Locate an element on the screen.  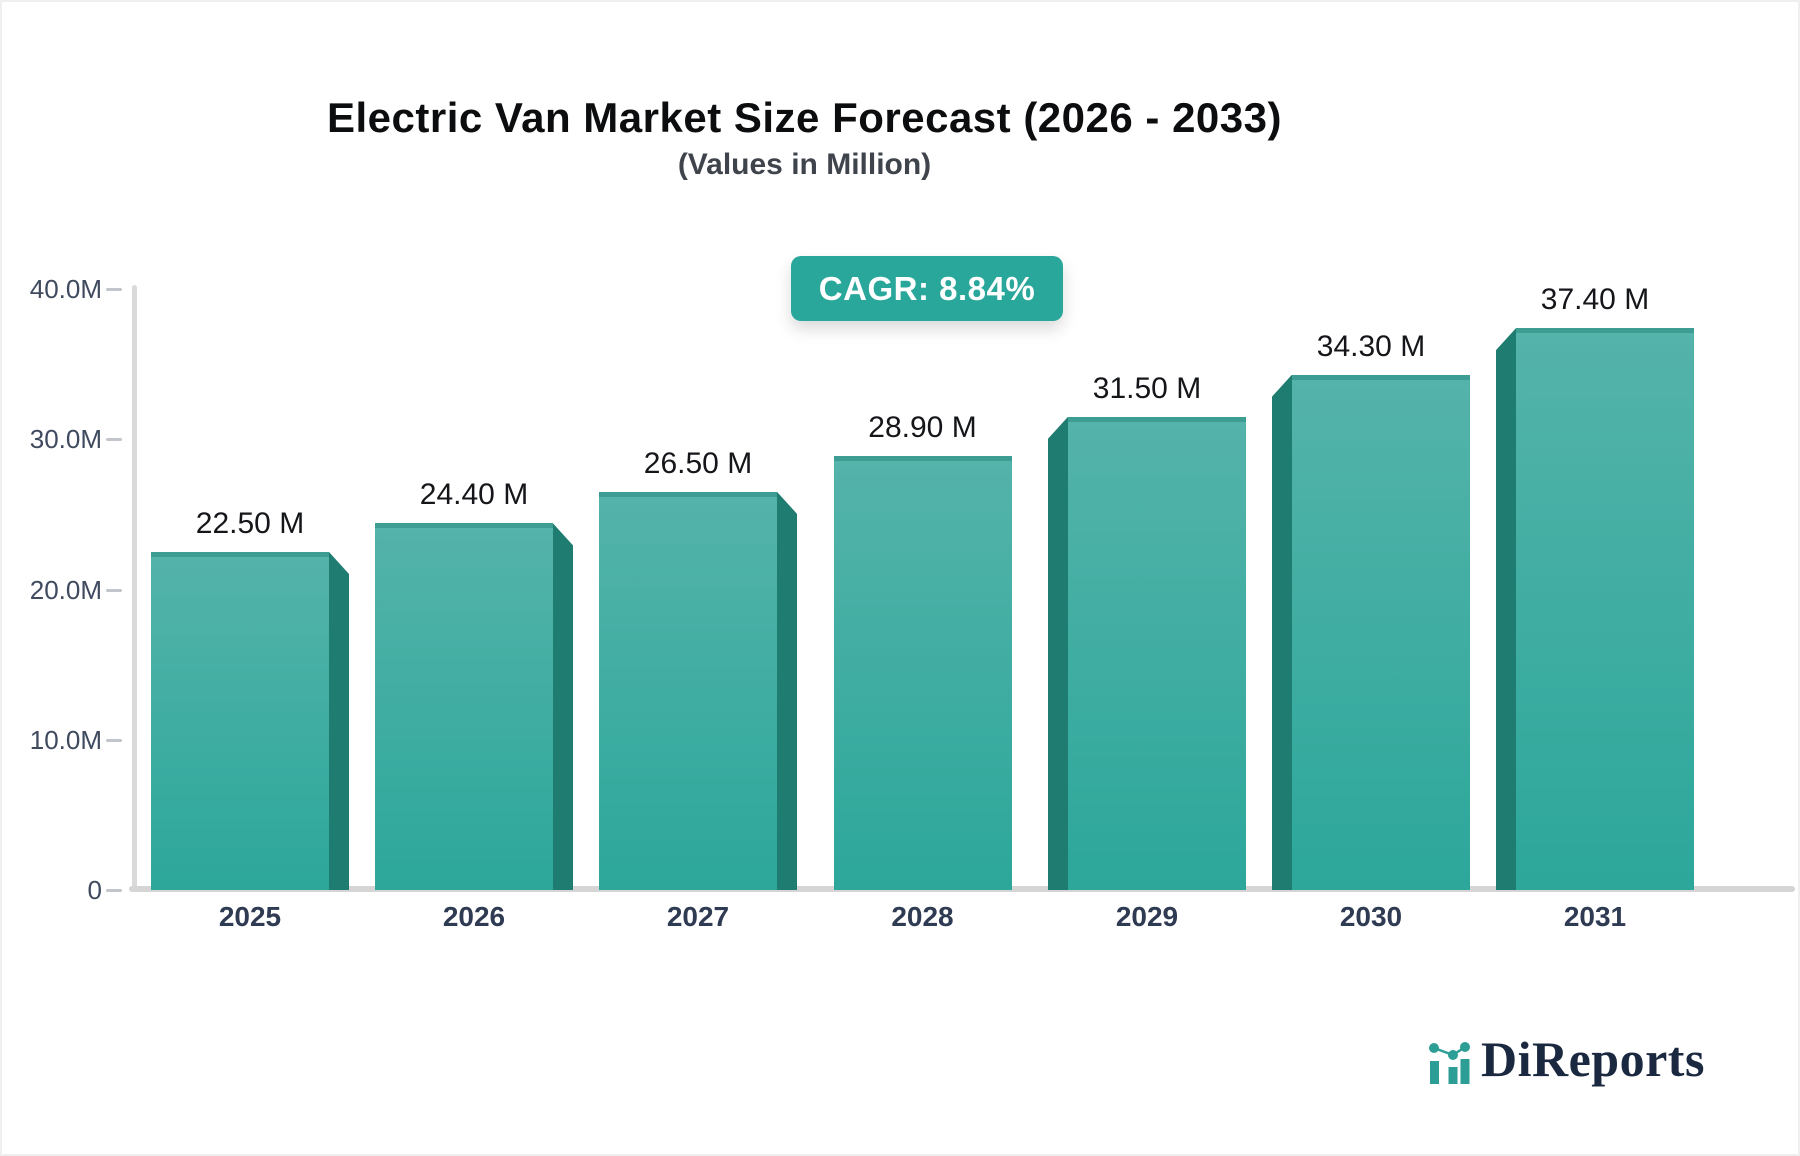
x-axis-label: 2025 is located at coordinates (250, 916).